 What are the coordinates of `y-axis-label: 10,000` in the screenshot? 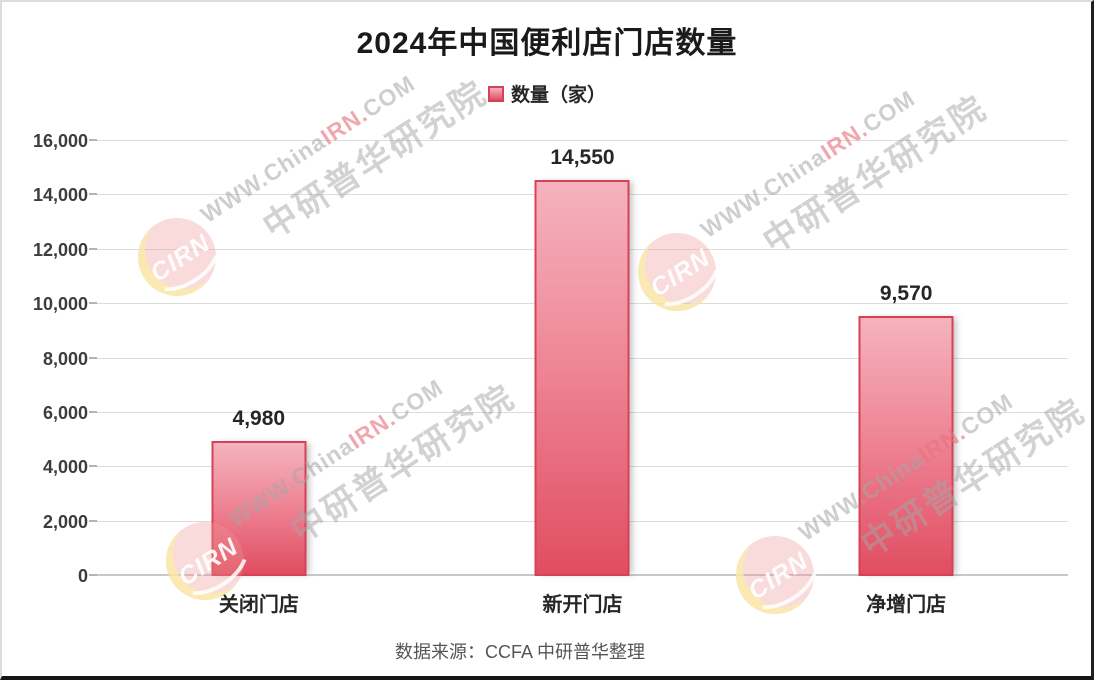 It's located at (60, 304).